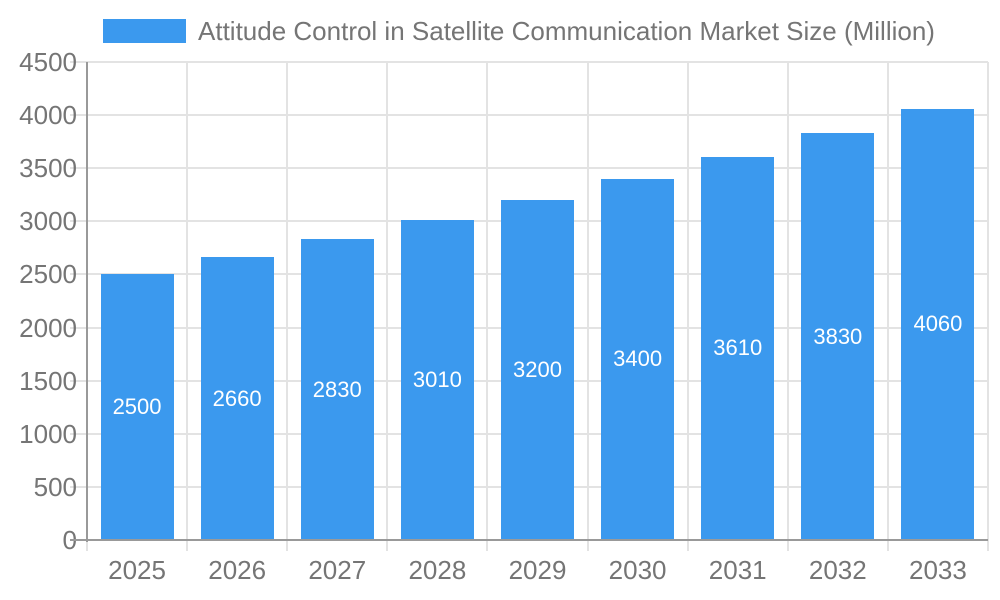 The height and width of the screenshot is (600, 1000). Describe the element at coordinates (48, 221) in the screenshot. I see `y-axis-tick-label: 3000` at that location.